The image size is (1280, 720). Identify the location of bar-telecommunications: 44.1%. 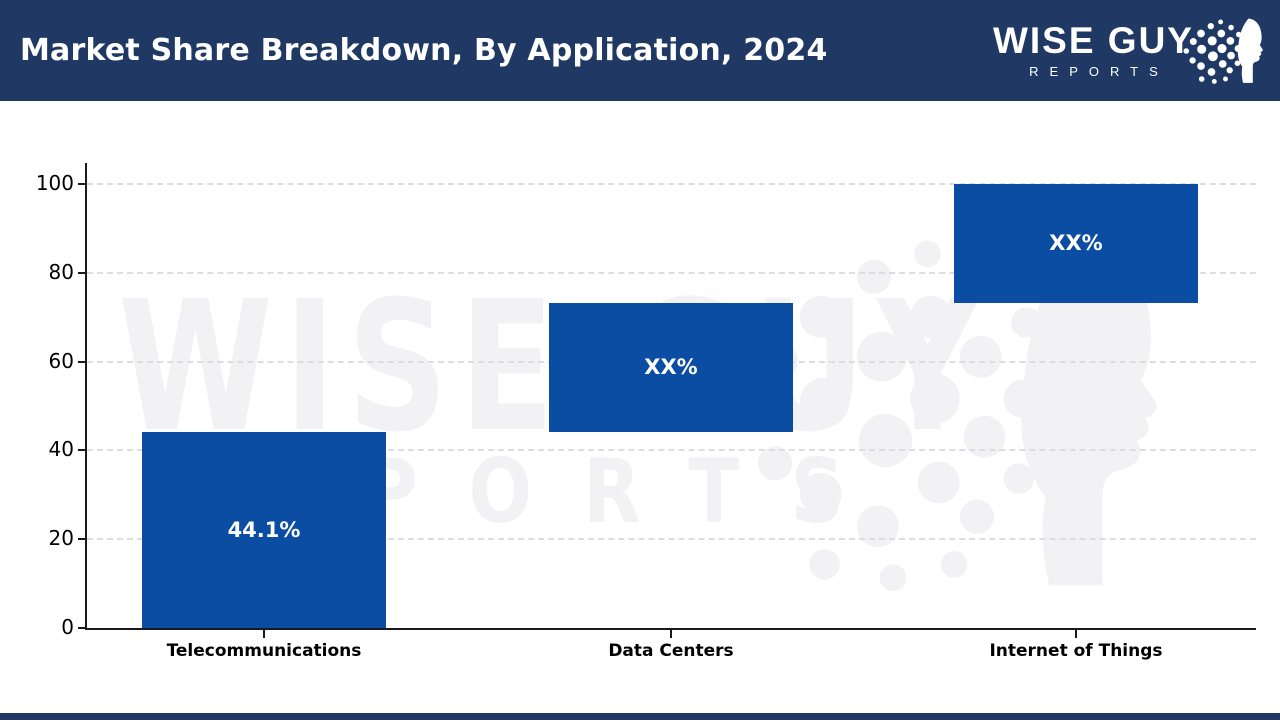
(264, 530).